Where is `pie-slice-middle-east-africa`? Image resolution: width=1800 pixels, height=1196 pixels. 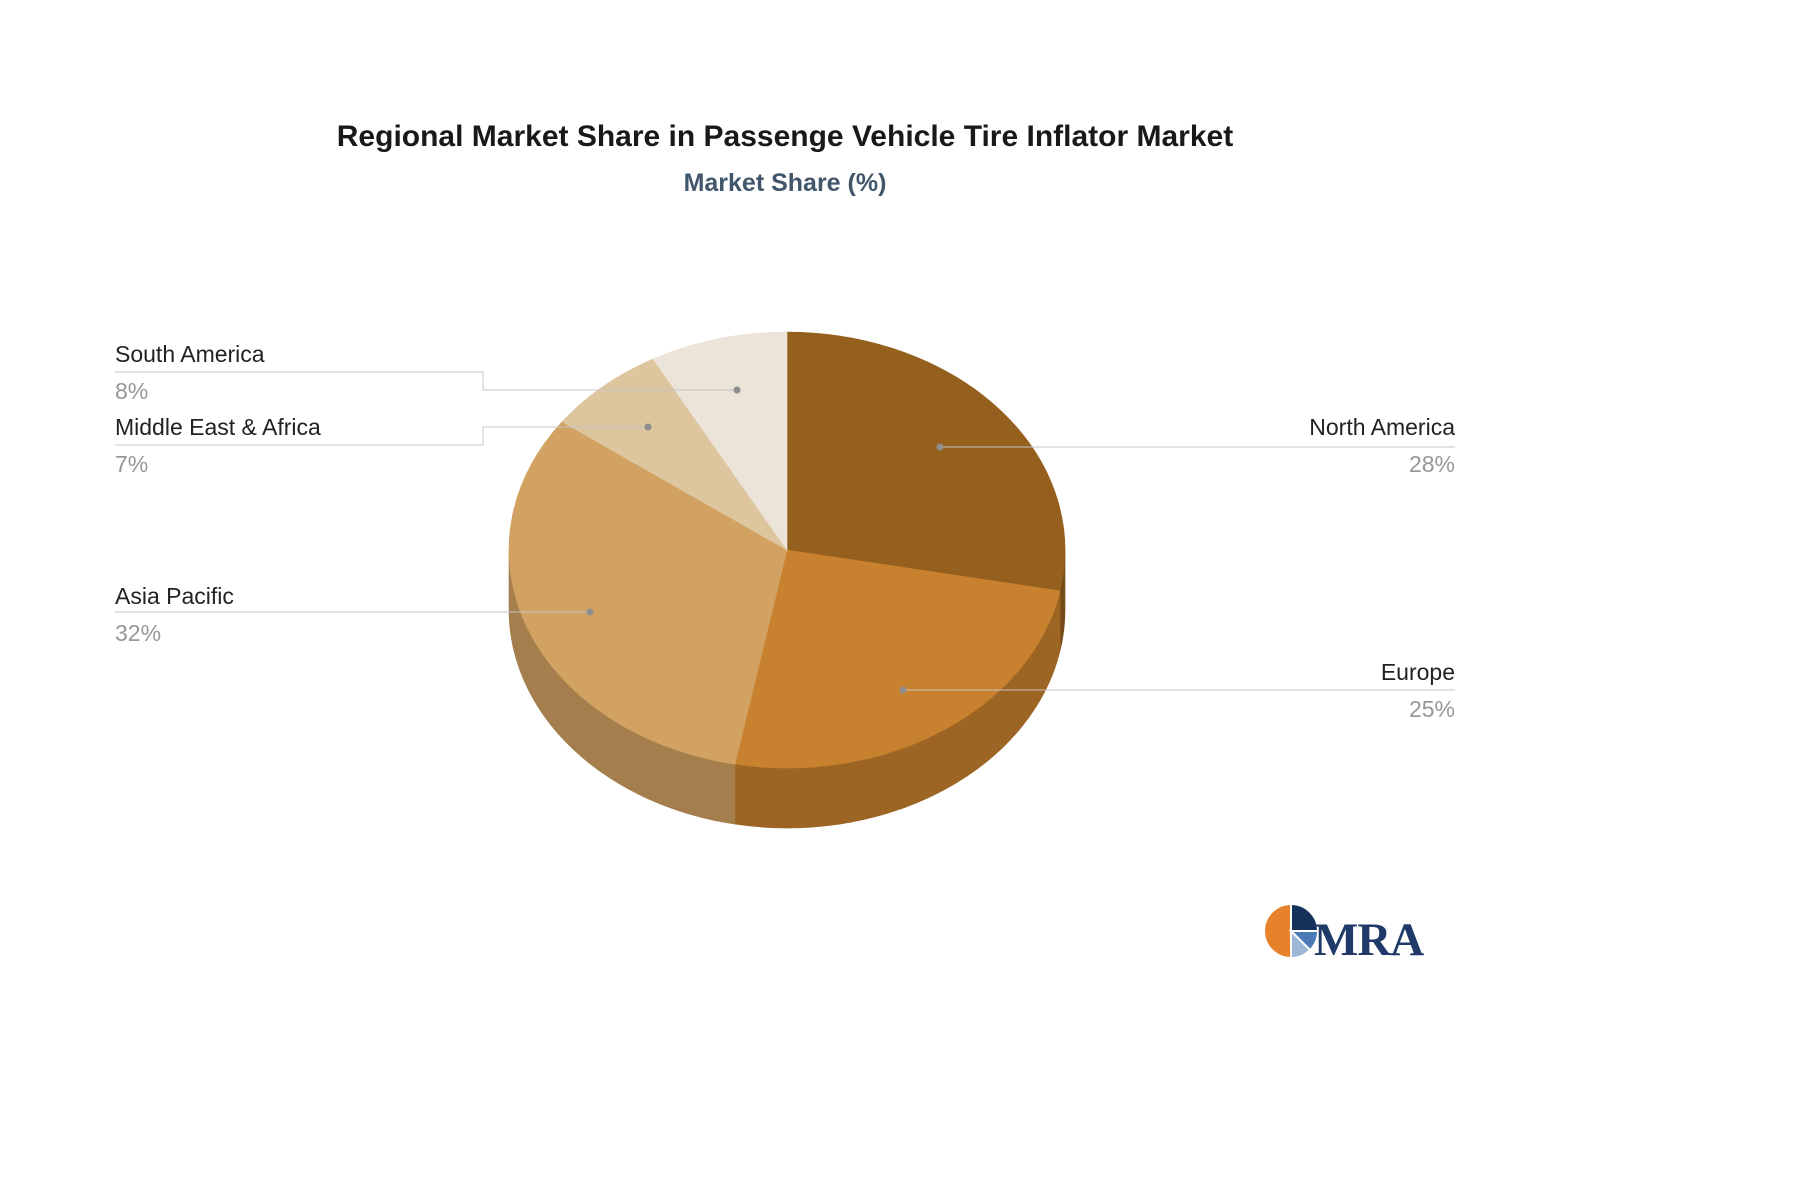
pie-slice-middle-east-africa is located at coordinates (674, 454).